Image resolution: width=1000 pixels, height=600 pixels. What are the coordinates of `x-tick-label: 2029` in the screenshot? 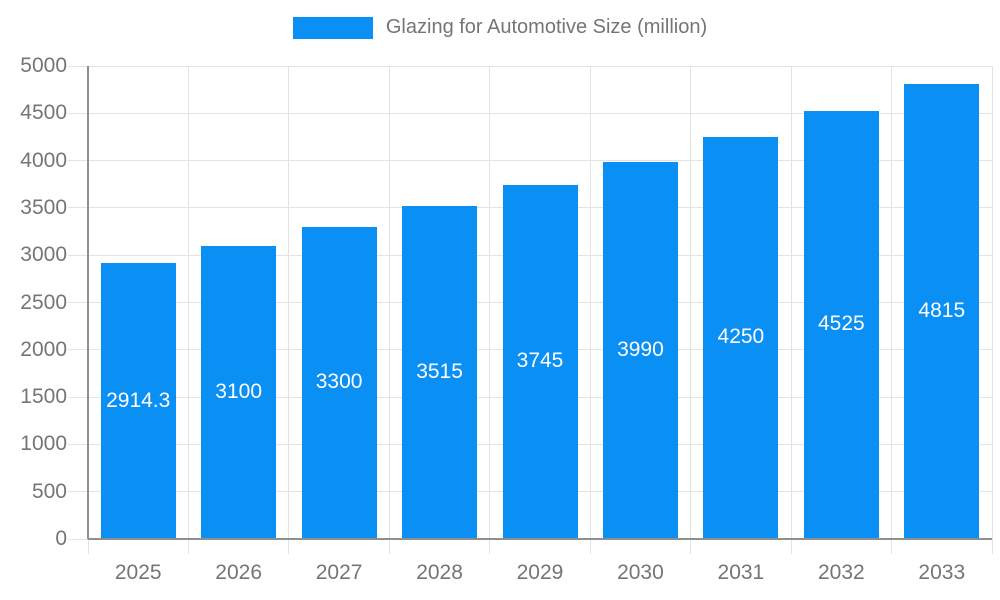 It's located at (540, 572).